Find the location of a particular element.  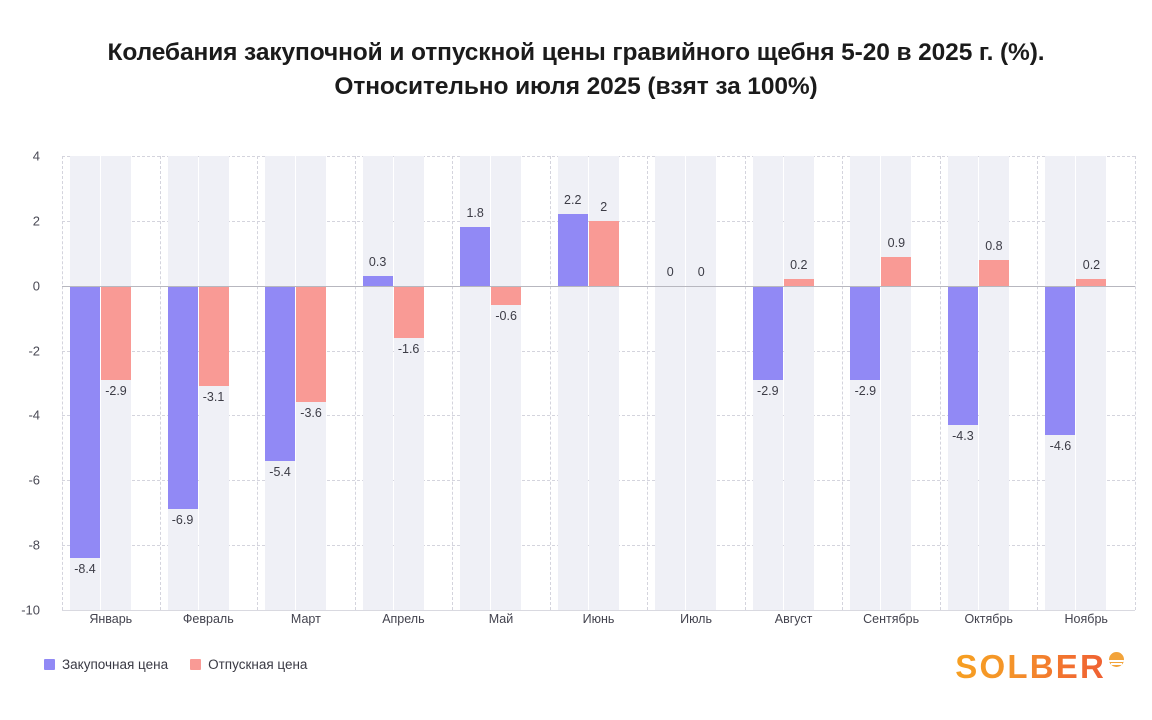

x-axis-tick-label: Октябрь is located at coordinates (988, 619).